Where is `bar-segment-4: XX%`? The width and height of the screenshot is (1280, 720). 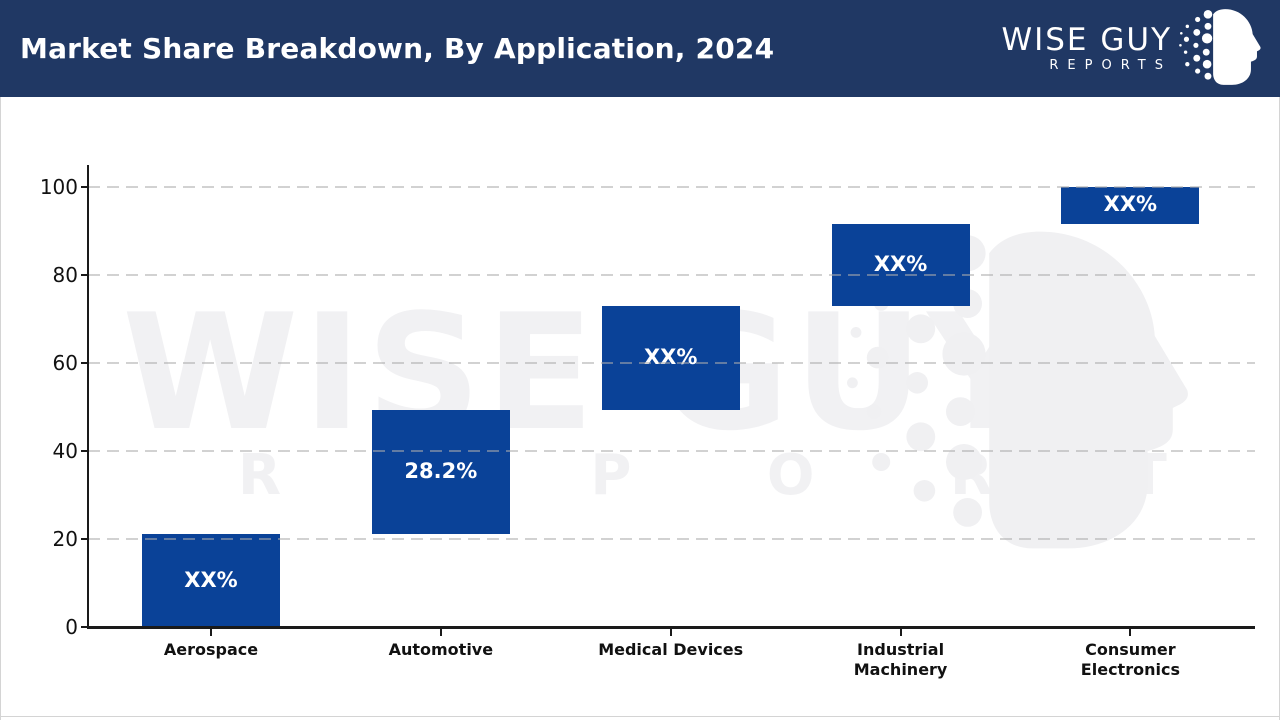 bar-segment-4: XX% is located at coordinates (900, 265).